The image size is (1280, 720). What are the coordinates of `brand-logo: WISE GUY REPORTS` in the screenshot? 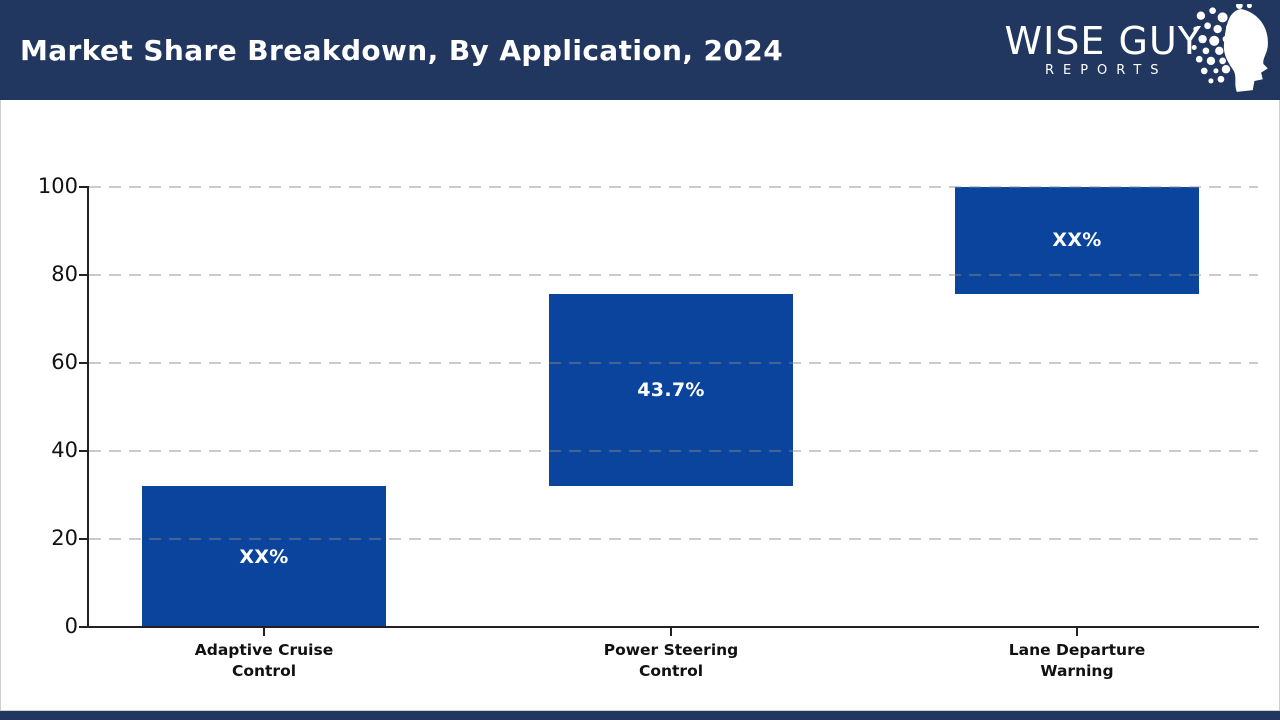 It's located at (1139, 50).